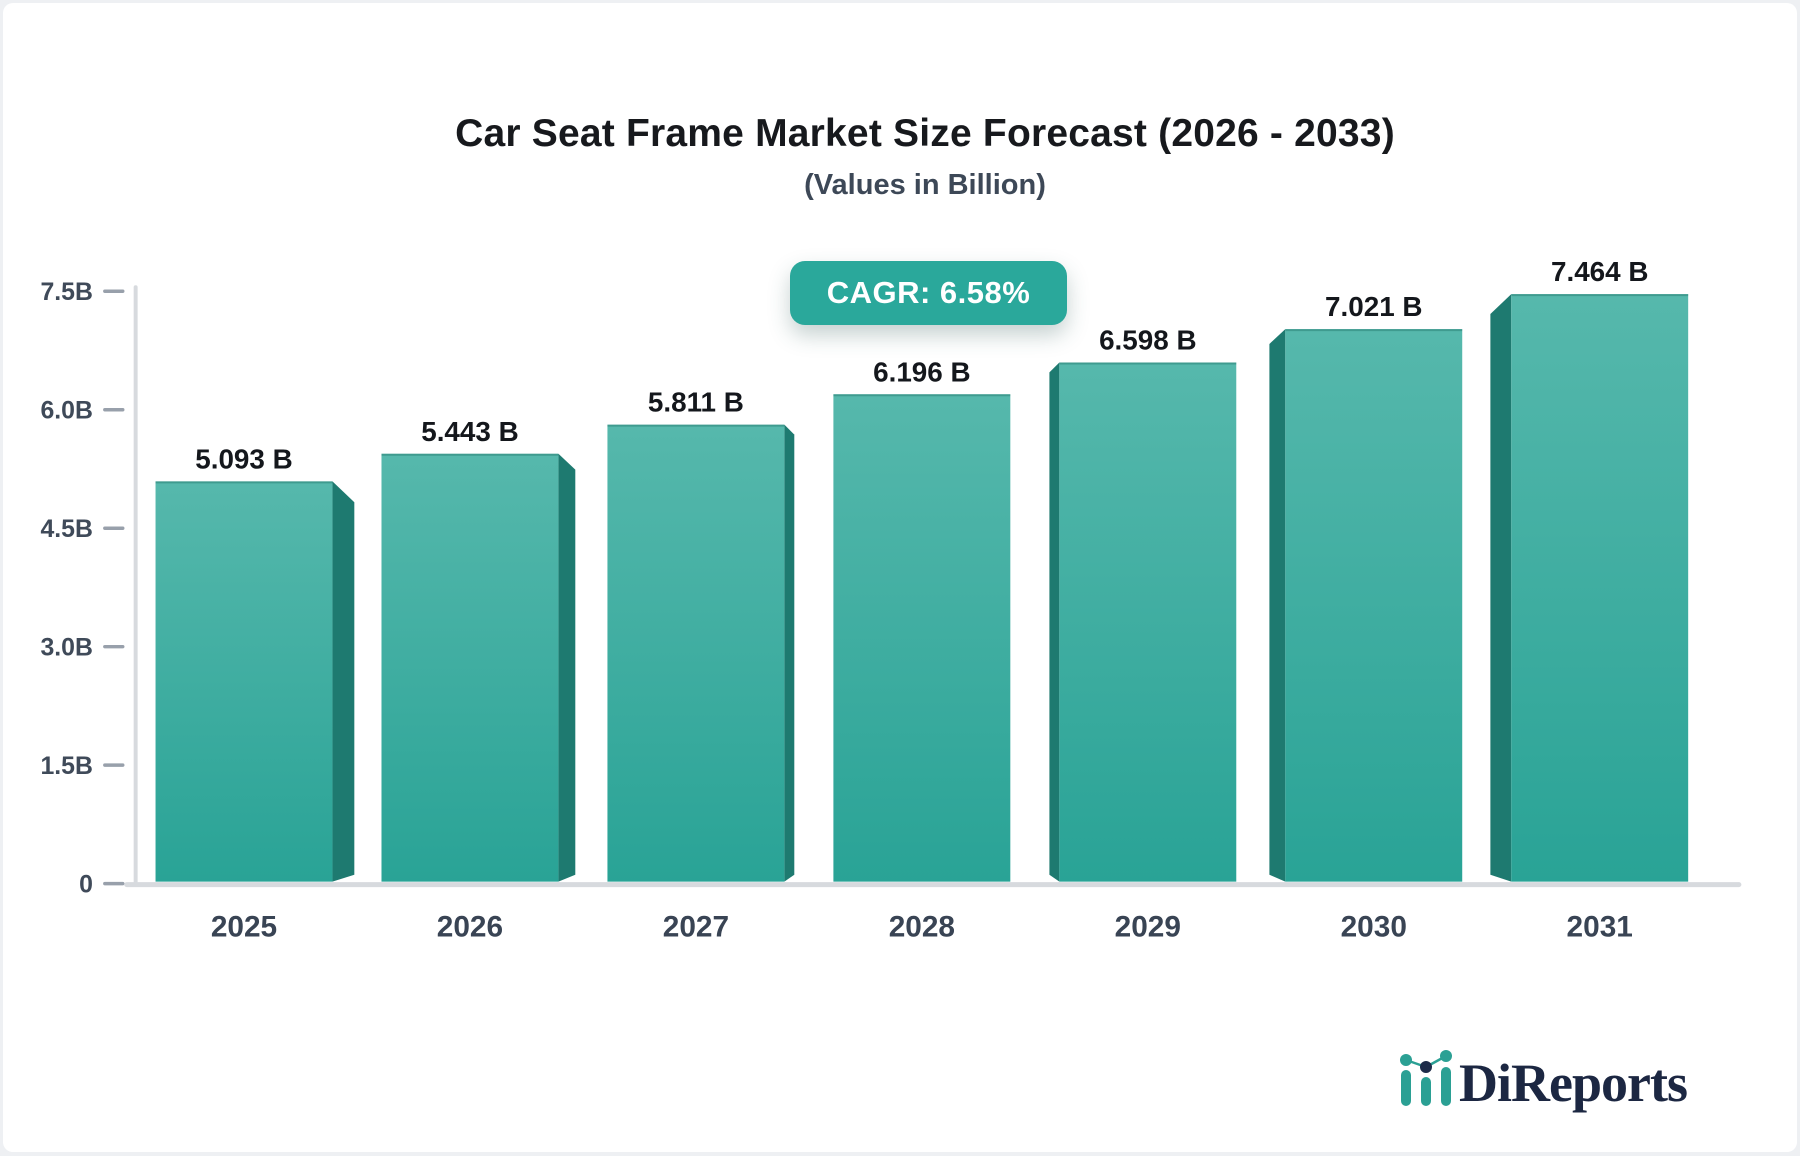  I want to click on bar-2031, so click(1600, 588).